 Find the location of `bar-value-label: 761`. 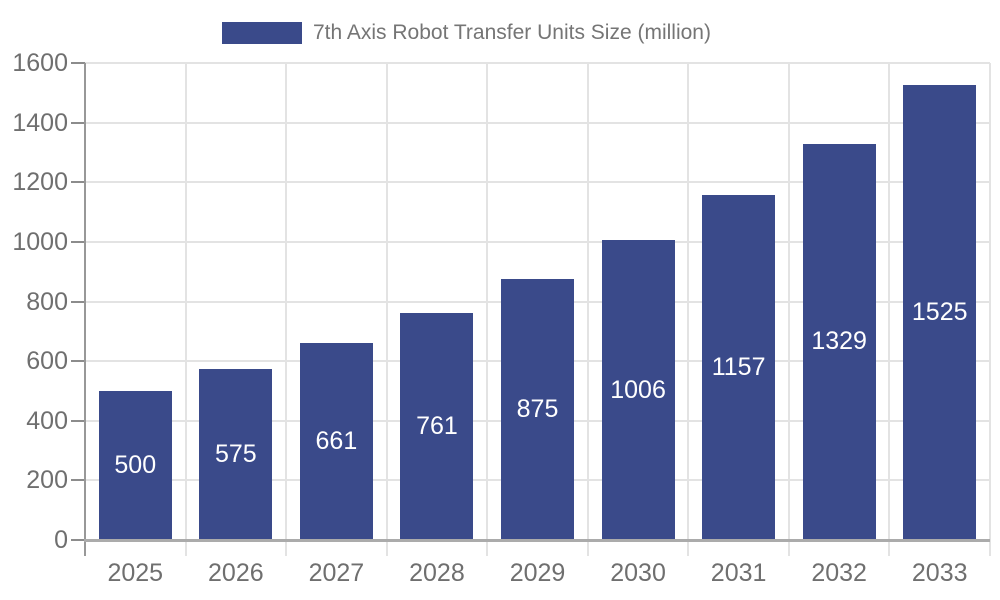

bar-value-label: 761 is located at coordinates (437, 426).